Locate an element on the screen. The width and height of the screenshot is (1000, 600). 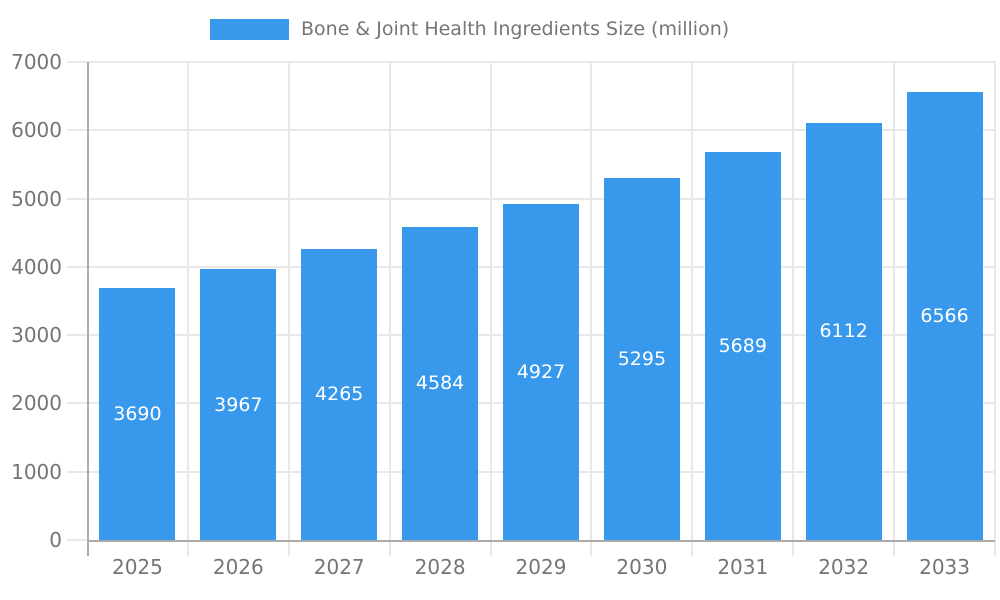
x-axis-tick-label: 2027 is located at coordinates (339, 567).